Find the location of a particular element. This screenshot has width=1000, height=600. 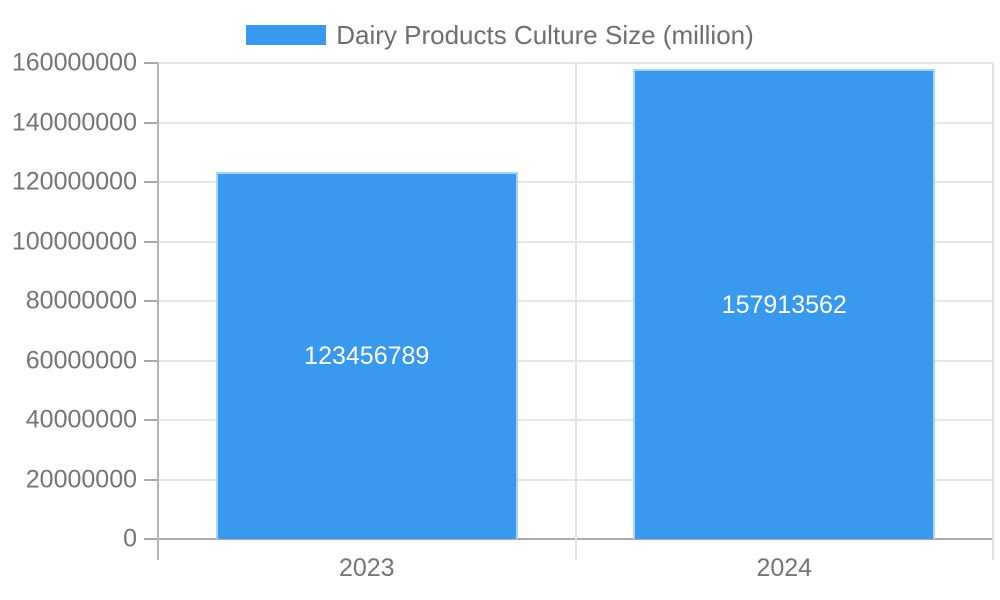

y-axis-tick-label: 60000000 is located at coordinates (81, 360).